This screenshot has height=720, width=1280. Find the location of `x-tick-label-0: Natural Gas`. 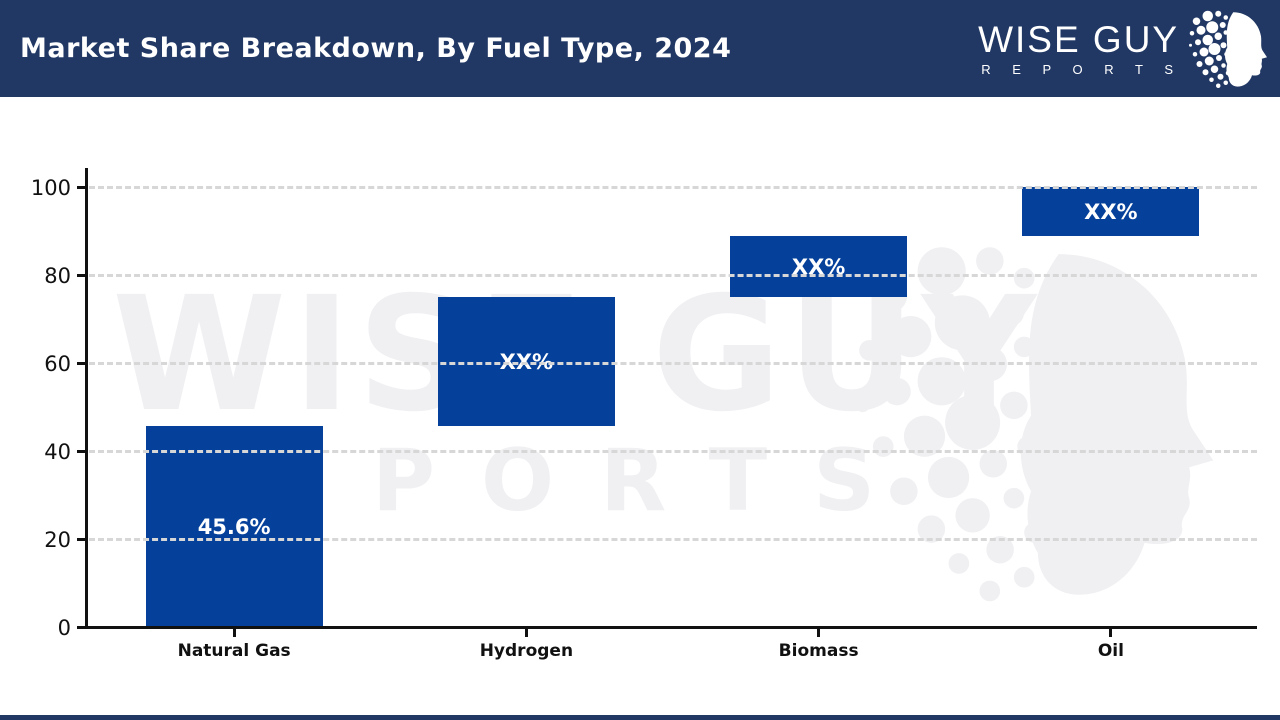

x-tick-label-0: Natural Gas is located at coordinates (234, 651).